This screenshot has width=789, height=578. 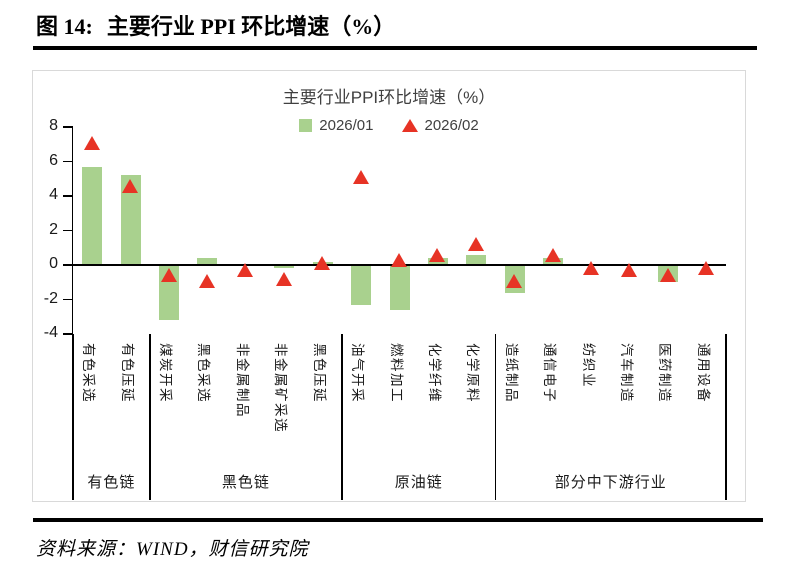 I want to click on category-label: 医药制造, so click(x=665, y=373).